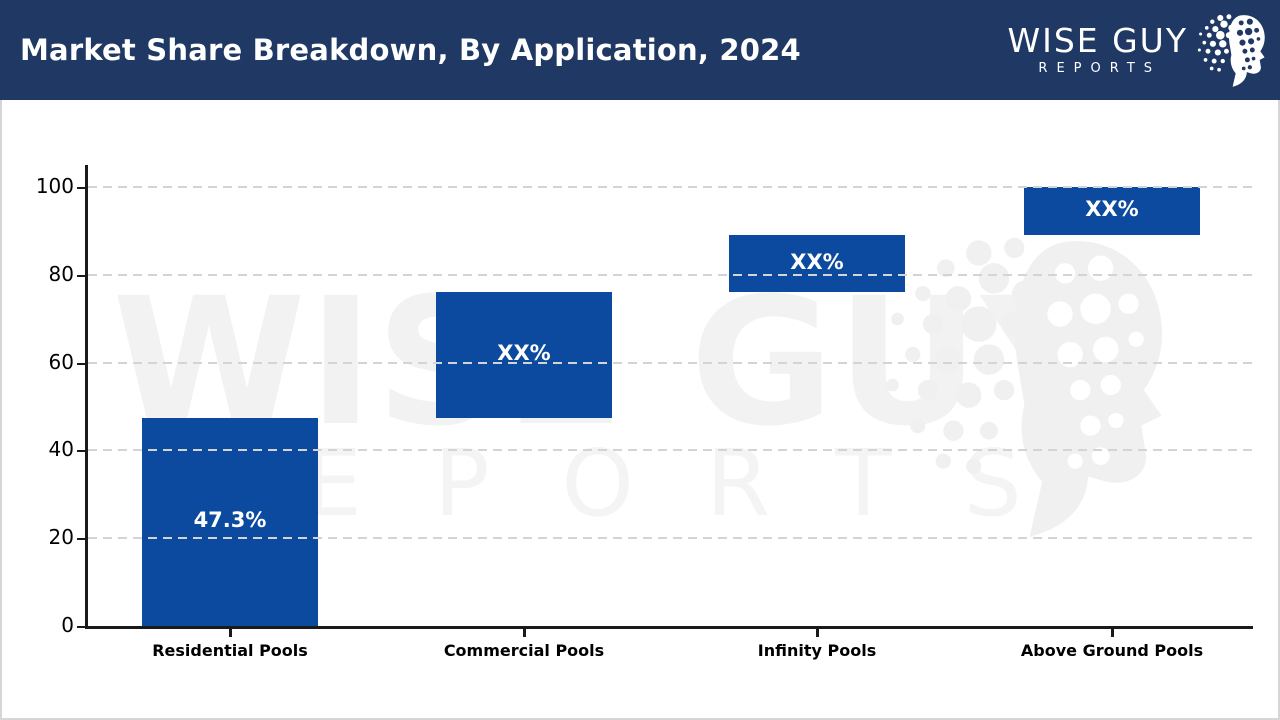  Describe the element at coordinates (1, 410) in the screenshot. I see `page-border-left` at that location.